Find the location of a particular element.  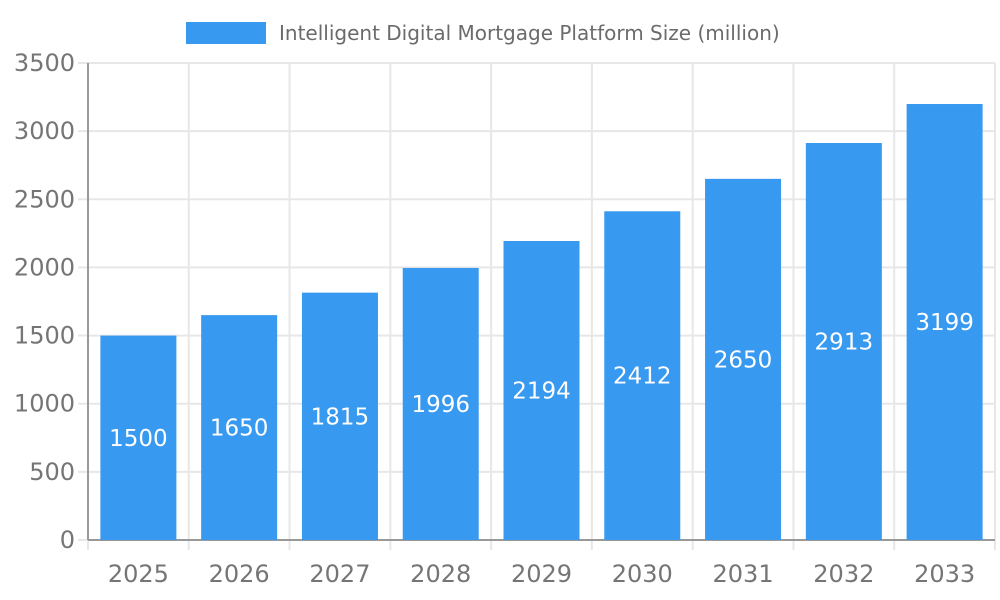

y-tick-label: 3000 is located at coordinates (44, 131).